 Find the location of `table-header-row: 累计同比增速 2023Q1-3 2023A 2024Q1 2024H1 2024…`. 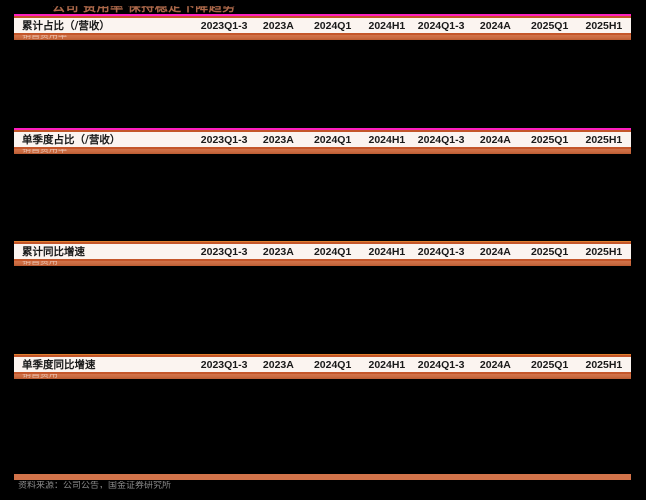

table-header-row: 累计同比增速 2023Q1-3 2023A 2024Q1 2024H1 2024… is located at coordinates (322, 251).